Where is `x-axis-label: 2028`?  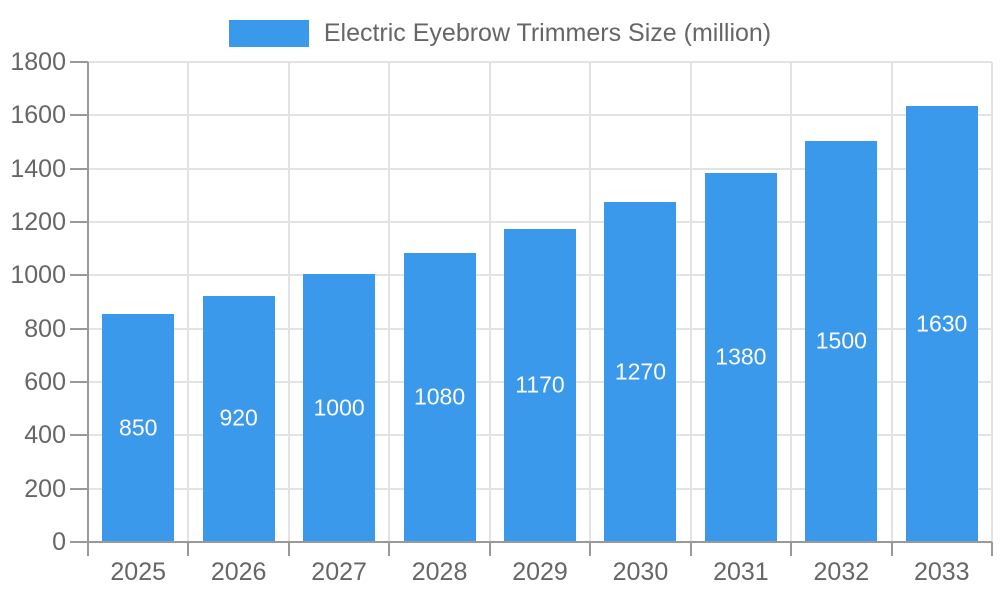
x-axis-label: 2028 is located at coordinates (439, 572).